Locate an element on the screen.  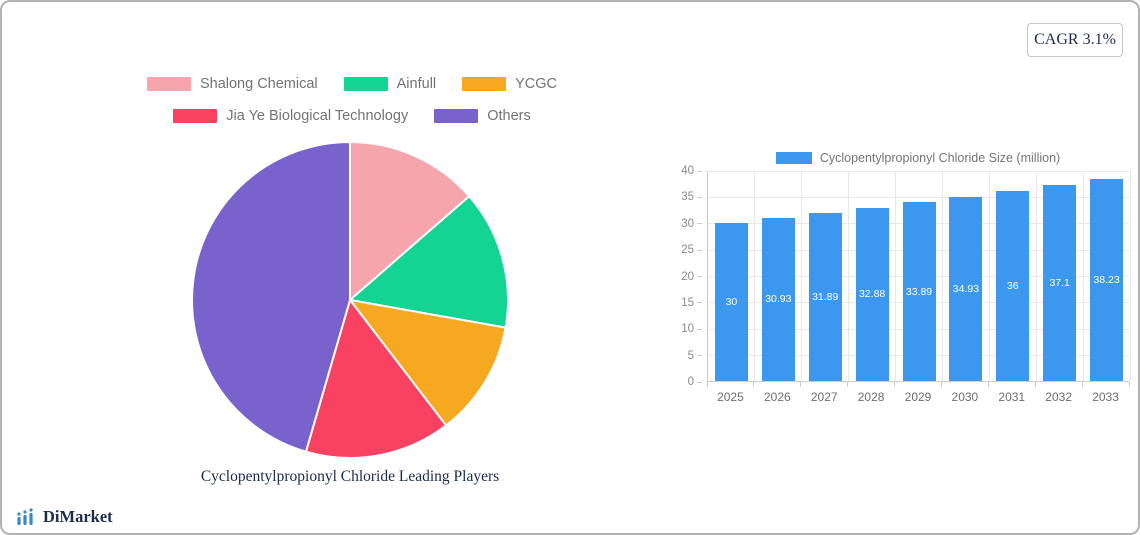
legend-label: Others is located at coordinates (509, 116).